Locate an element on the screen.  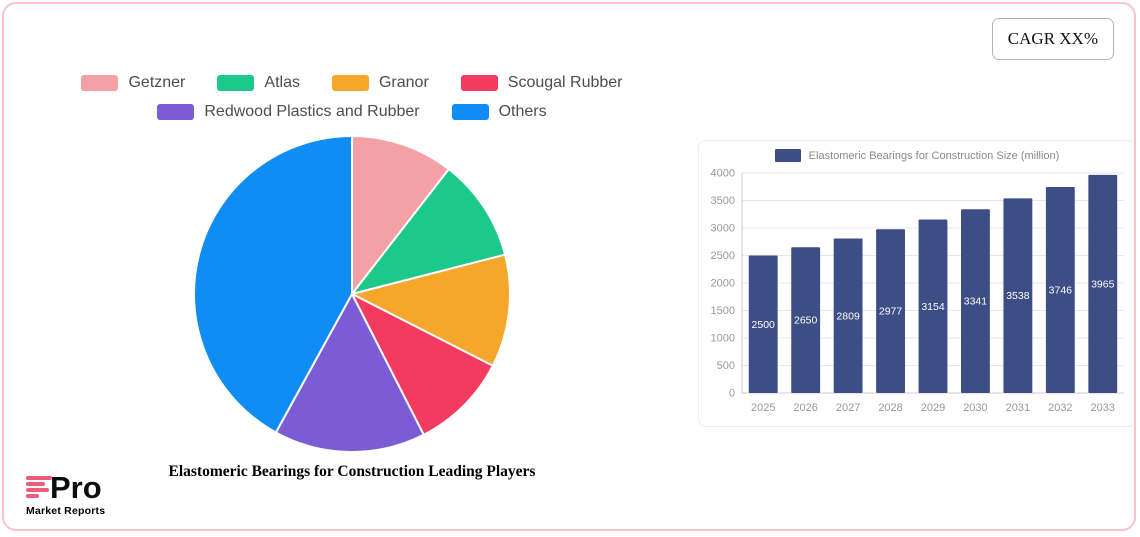
bar-2026 is located at coordinates (806, 320).